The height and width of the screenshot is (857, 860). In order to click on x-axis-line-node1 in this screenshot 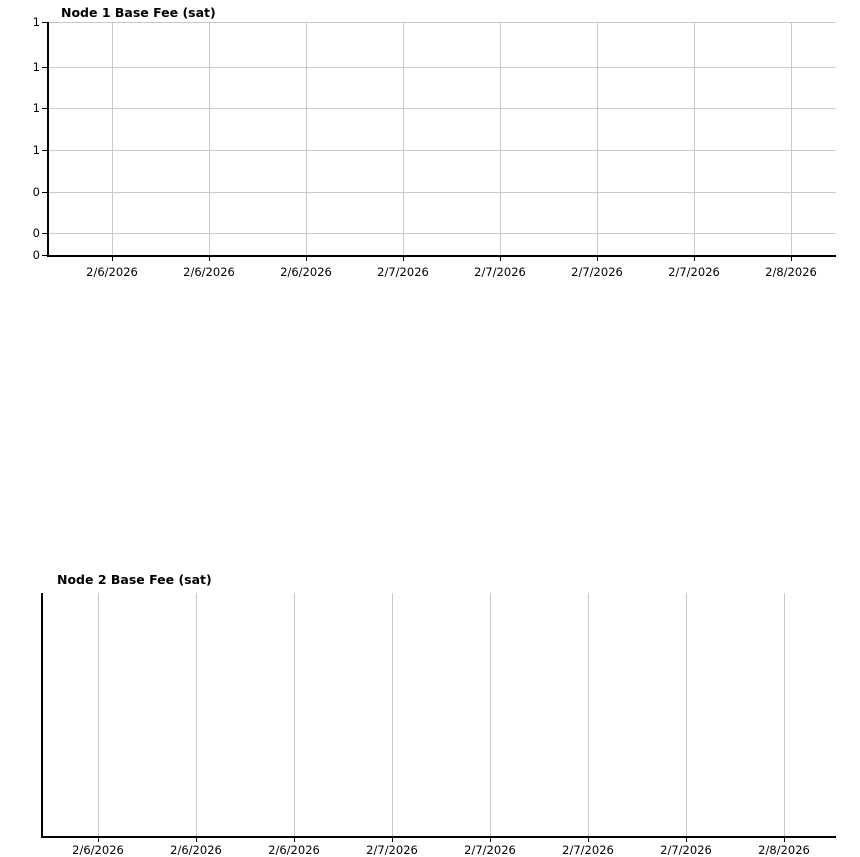, I will do `click(441, 256)`.